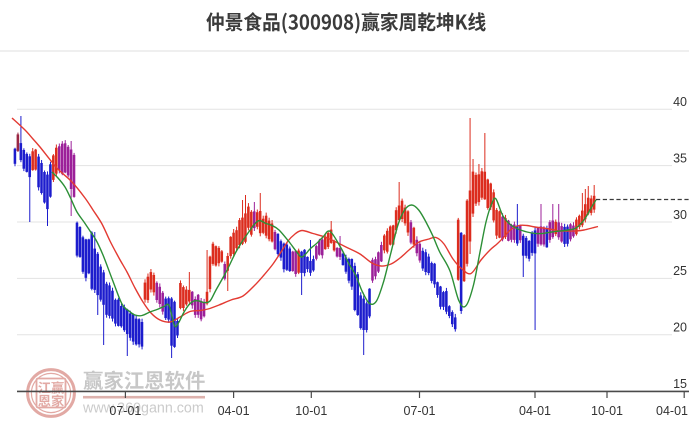  I want to click on svg-text: 30, so click(680, 215).